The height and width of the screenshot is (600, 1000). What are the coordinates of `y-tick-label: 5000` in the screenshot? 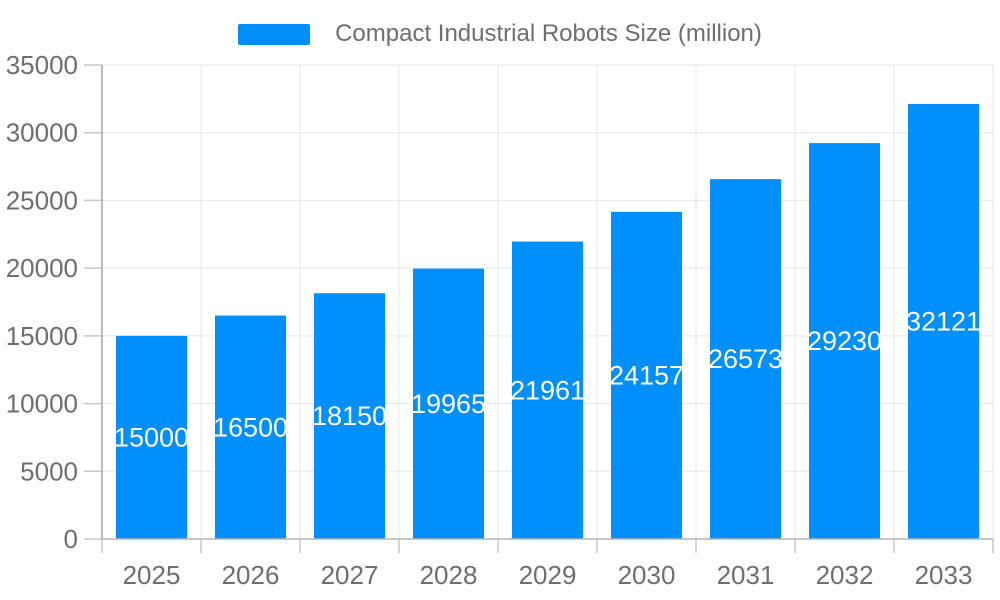 It's located at (49, 471).